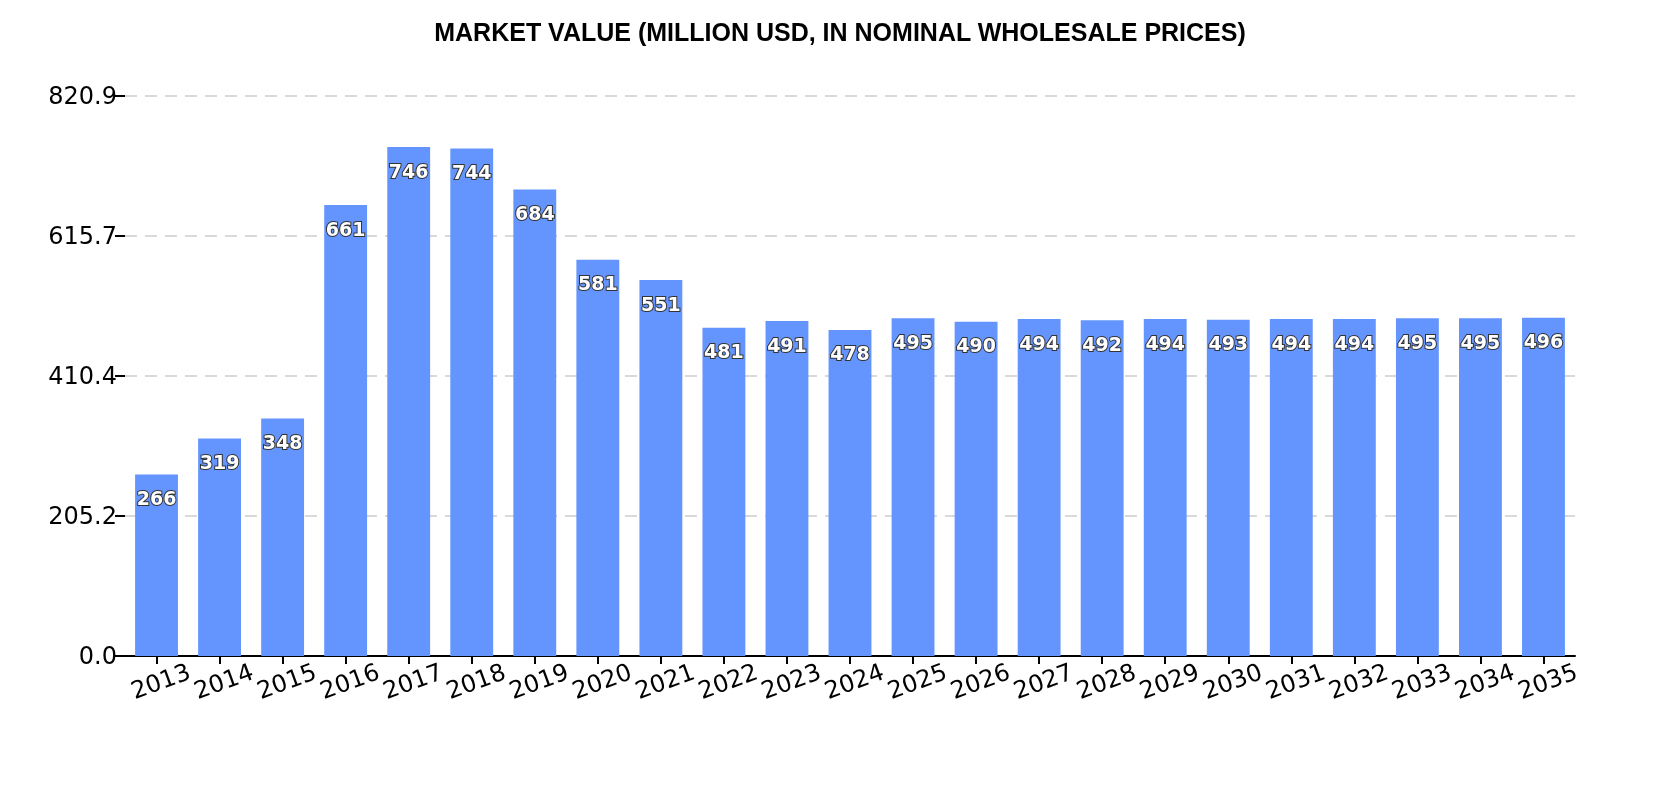  What do you see at coordinates (82, 96) in the screenshot?
I see `y-tick-label: 820.9` at bounding box center [82, 96].